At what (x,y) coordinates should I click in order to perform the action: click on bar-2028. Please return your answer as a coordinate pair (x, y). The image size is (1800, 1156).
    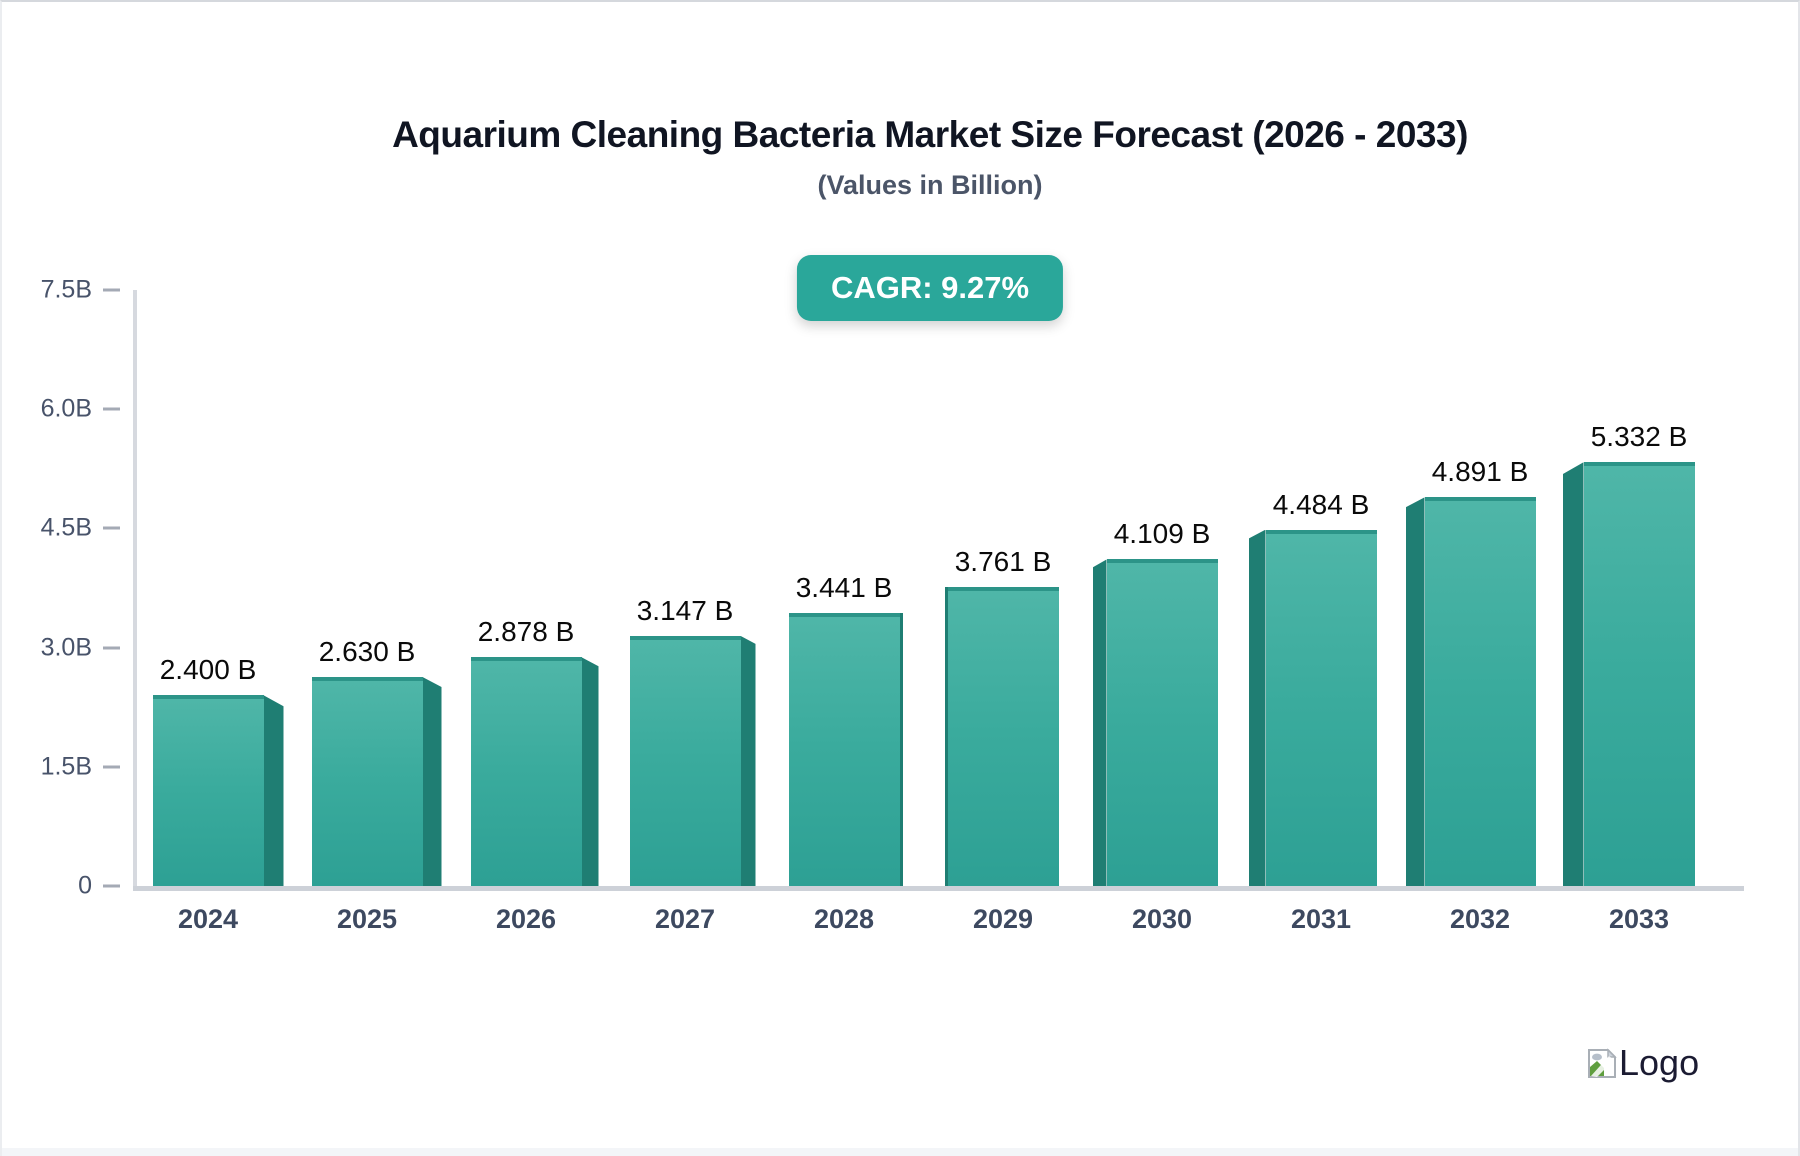
    Looking at the image, I should click on (844, 749).